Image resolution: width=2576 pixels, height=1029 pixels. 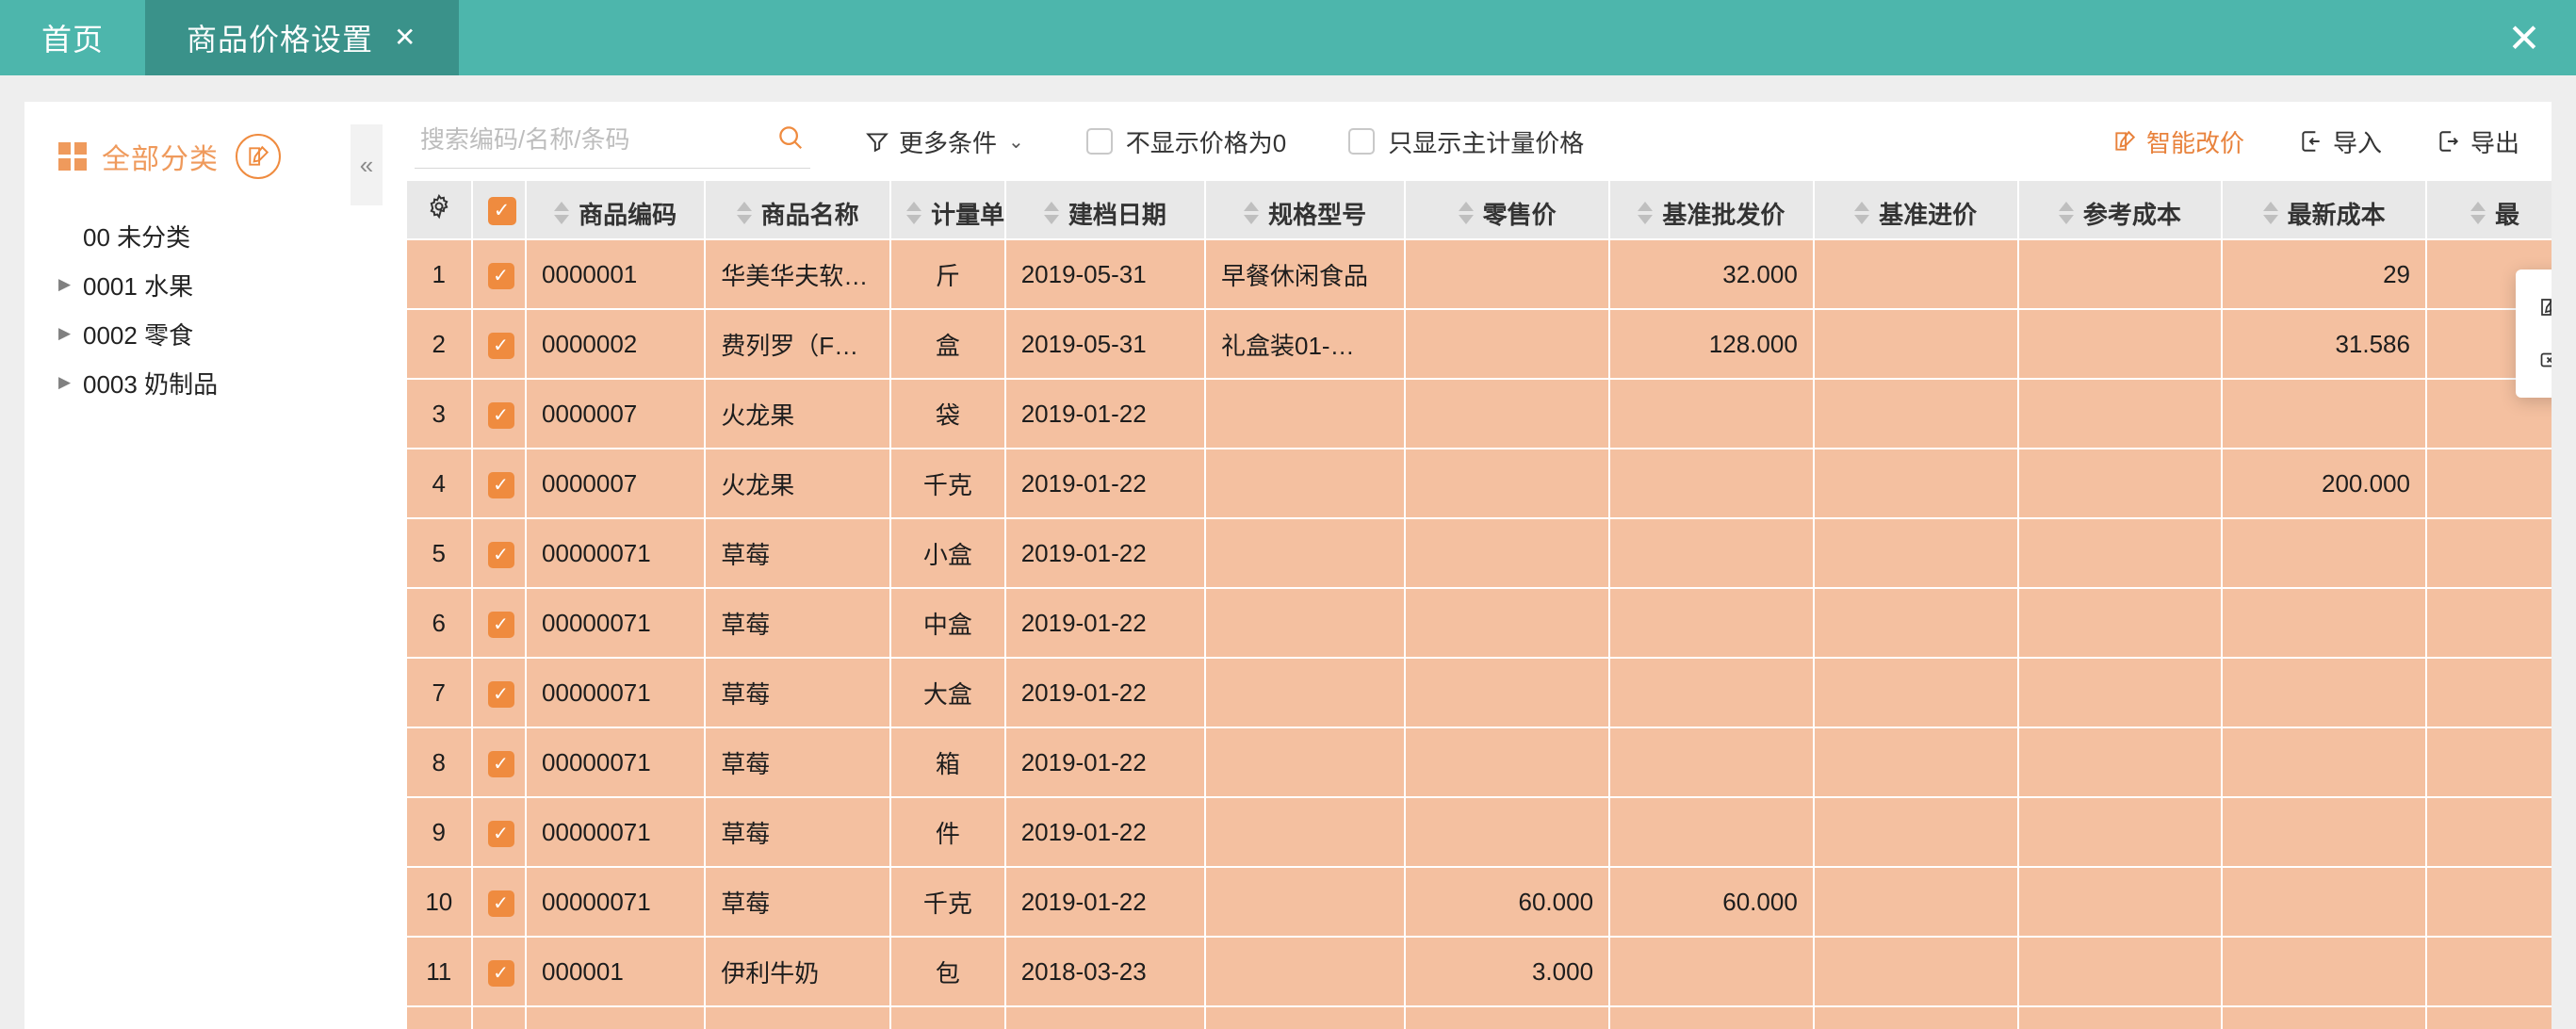 I want to click on hide-zero-price-checkbox: 不显示价格为0, so click(x=1185, y=142).